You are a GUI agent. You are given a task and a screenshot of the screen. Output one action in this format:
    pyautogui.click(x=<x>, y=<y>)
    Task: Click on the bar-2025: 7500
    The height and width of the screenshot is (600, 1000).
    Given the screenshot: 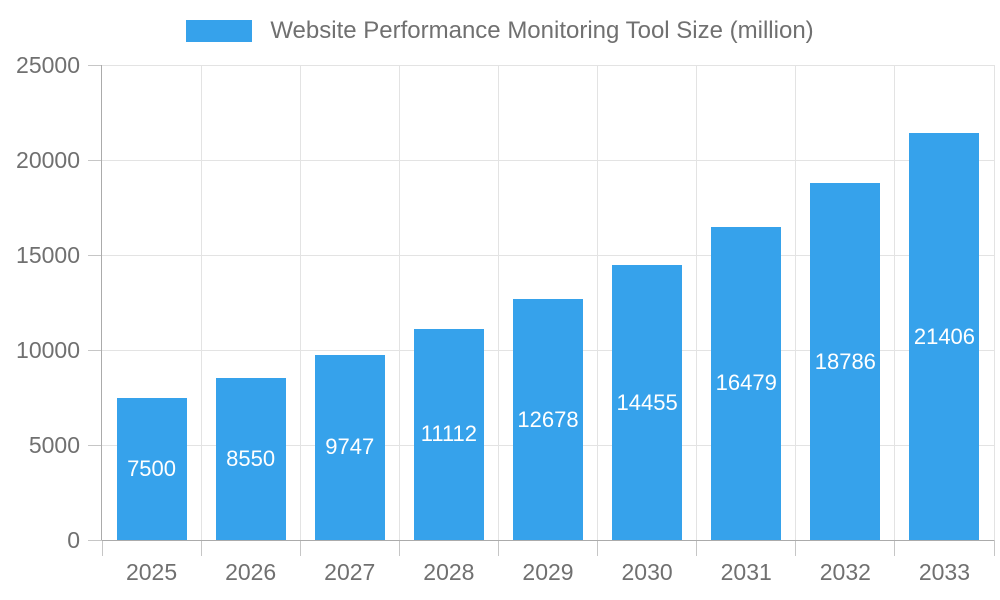 What is the action you would take?
    pyautogui.click(x=151, y=468)
    